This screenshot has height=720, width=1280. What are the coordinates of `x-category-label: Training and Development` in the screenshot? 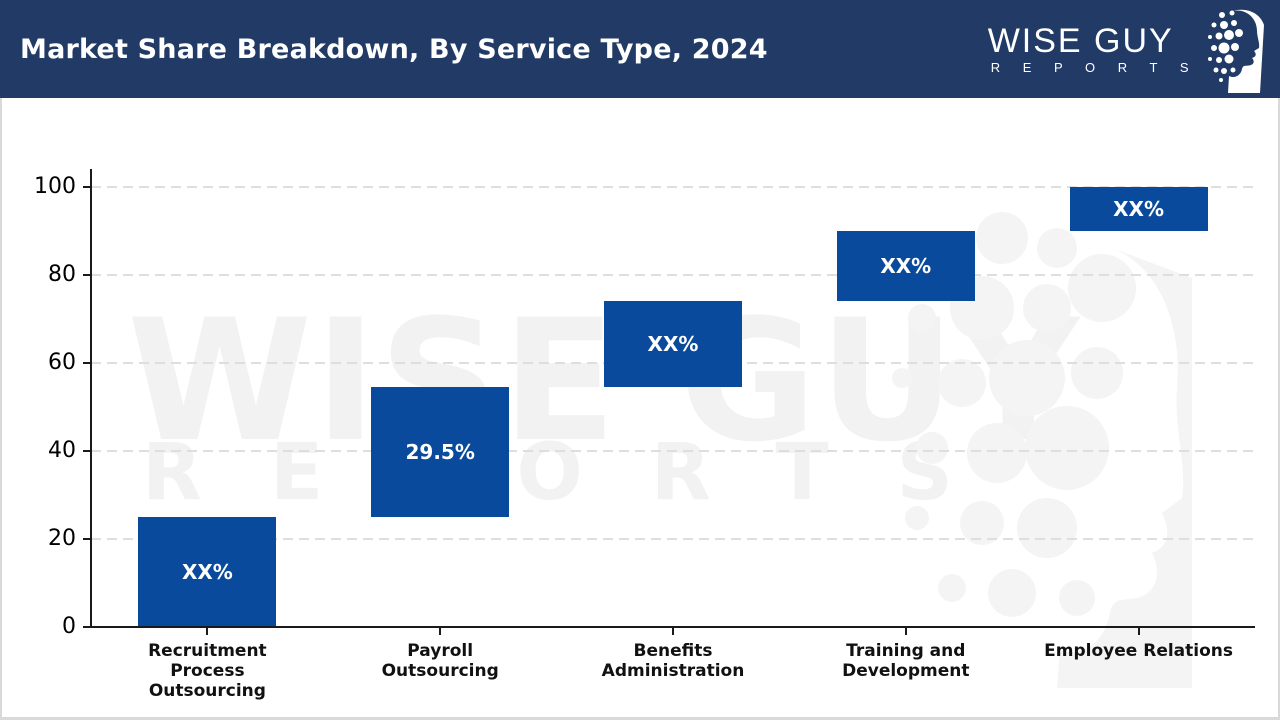 It's located at (906, 661).